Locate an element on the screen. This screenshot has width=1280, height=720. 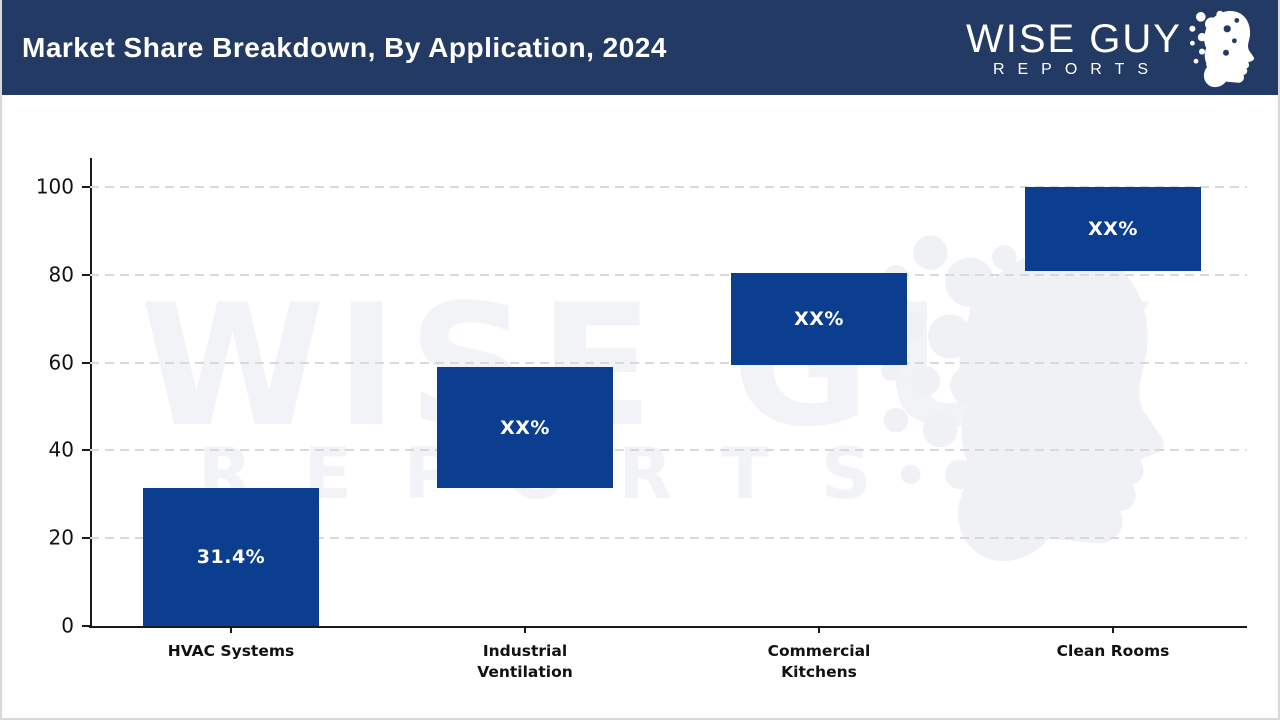
category-label-1: Industrial Ventilation is located at coordinates (525, 661).